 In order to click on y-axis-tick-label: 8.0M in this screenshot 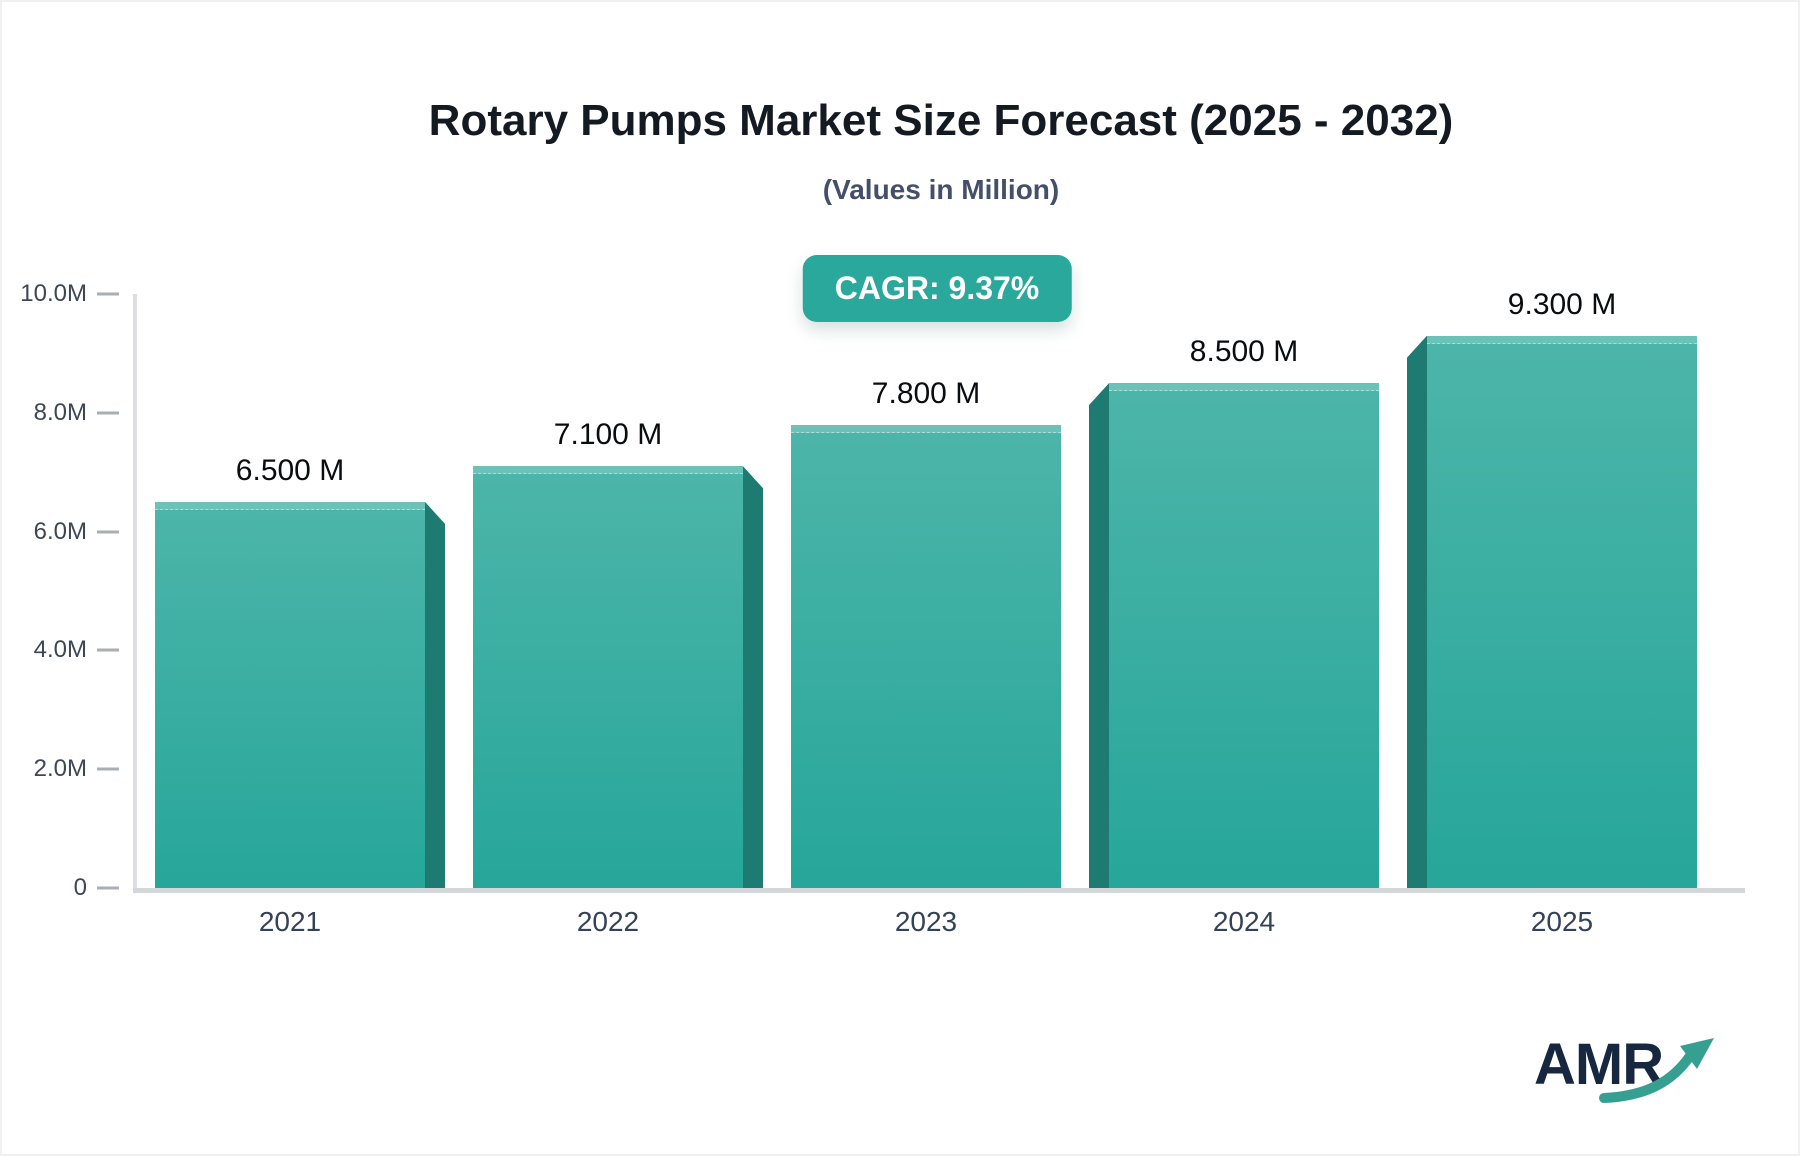, I will do `click(60, 412)`.